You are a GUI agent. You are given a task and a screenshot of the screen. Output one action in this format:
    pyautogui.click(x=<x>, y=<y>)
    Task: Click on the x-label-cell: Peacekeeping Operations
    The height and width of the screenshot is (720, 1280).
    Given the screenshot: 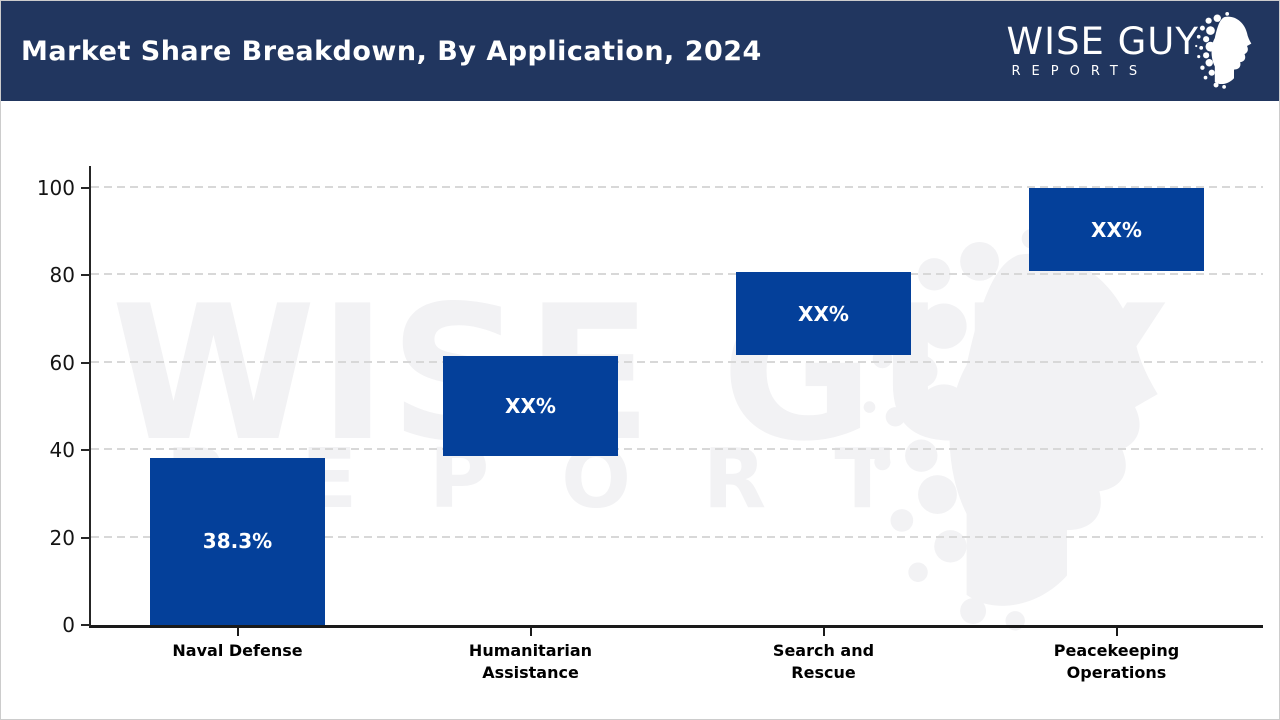 What is the action you would take?
    pyautogui.click(x=1116, y=661)
    